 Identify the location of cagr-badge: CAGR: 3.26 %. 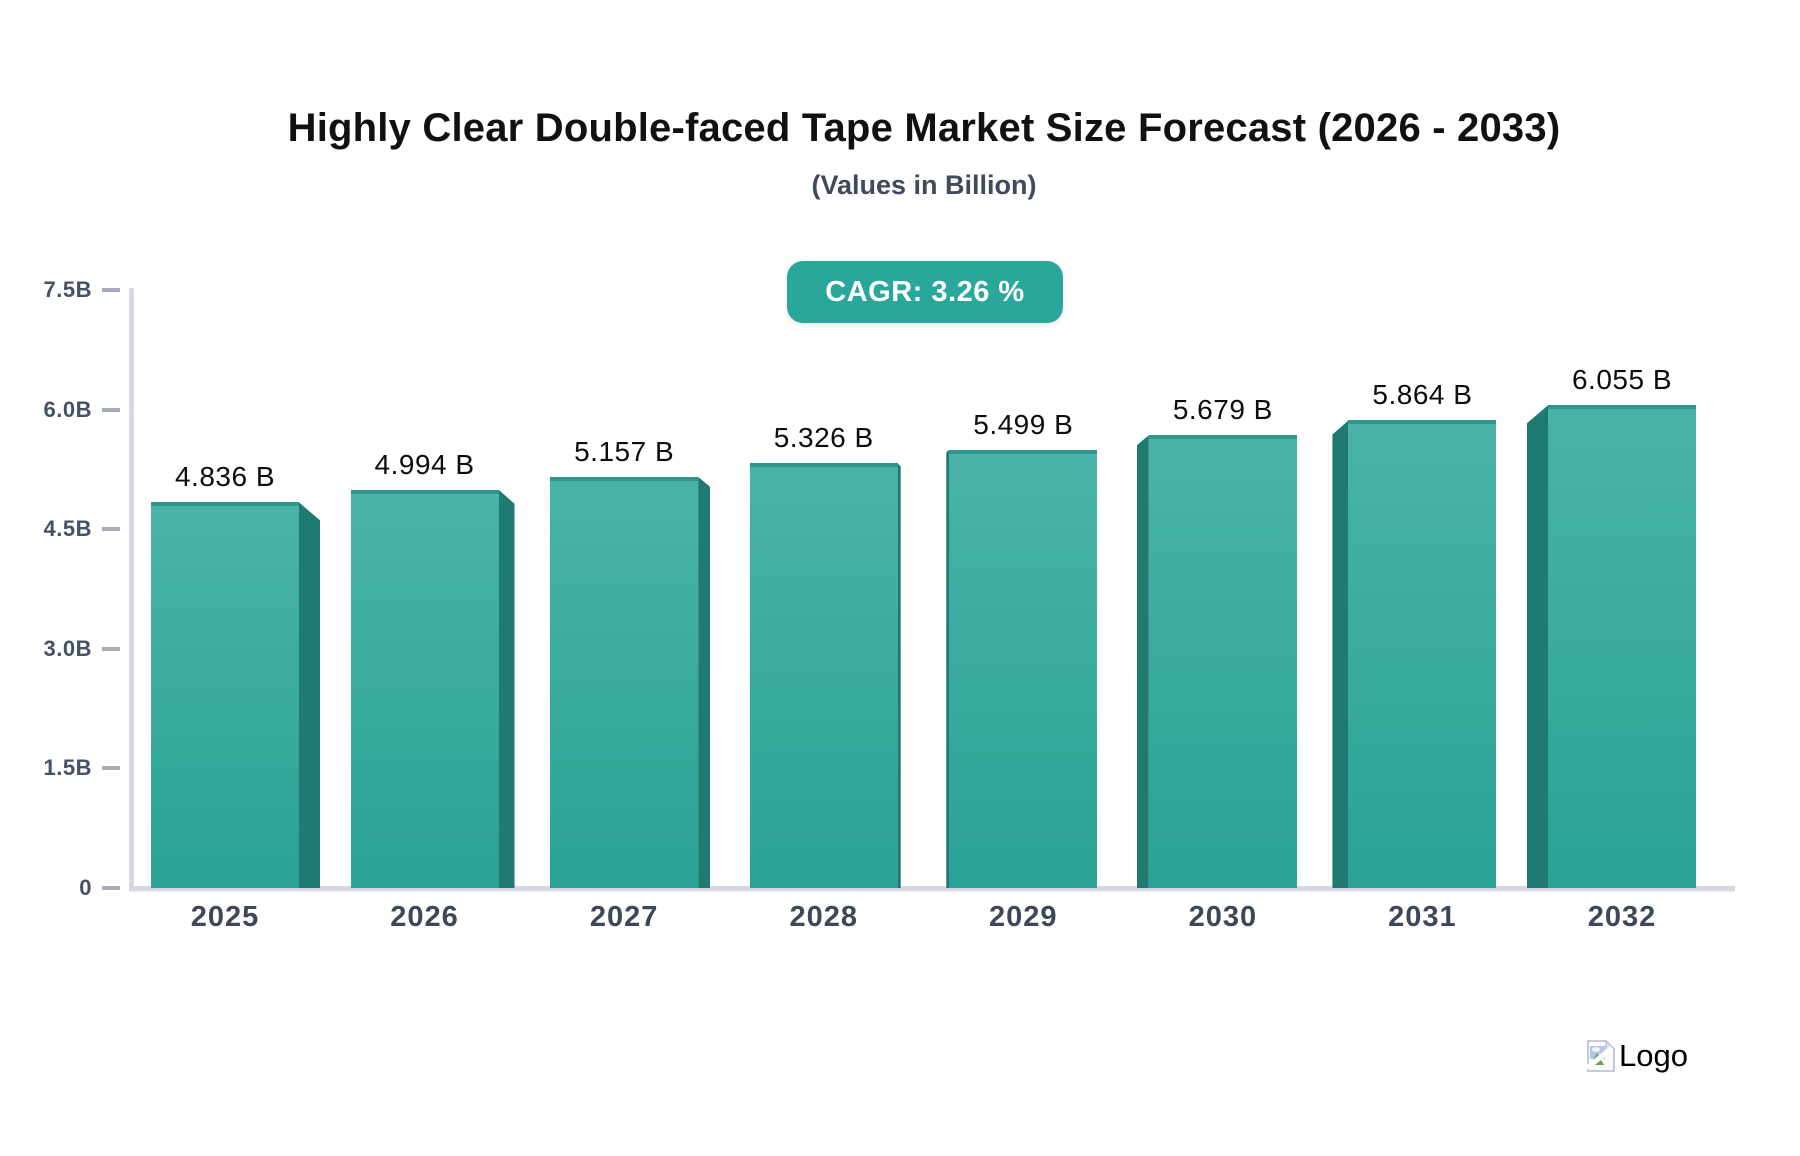
(925, 292).